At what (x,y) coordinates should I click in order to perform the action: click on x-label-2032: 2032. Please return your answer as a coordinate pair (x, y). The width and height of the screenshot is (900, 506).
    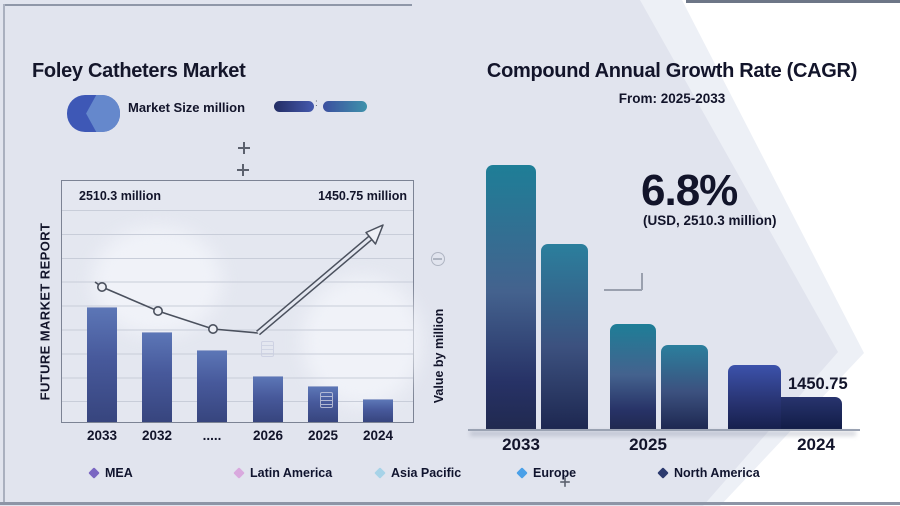
    Looking at the image, I should click on (157, 435).